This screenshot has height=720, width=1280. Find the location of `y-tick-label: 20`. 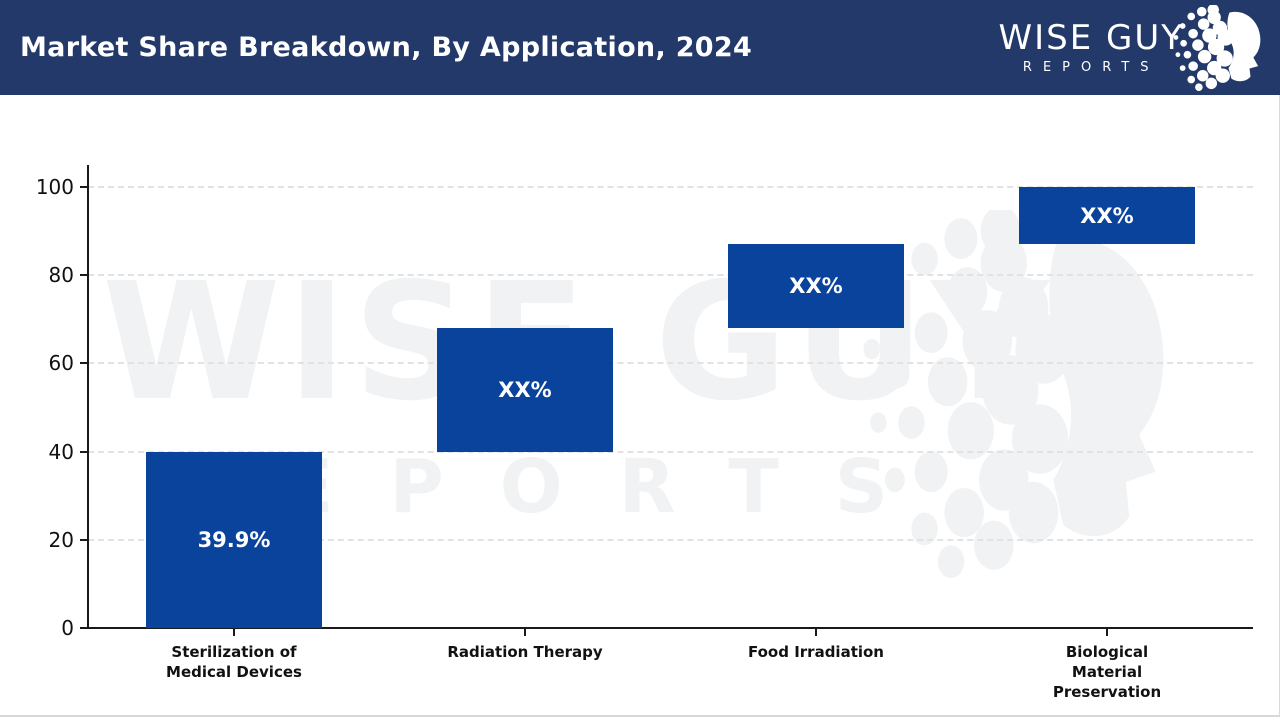

y-tick-label: 20 is located at coordinates (61, 539).